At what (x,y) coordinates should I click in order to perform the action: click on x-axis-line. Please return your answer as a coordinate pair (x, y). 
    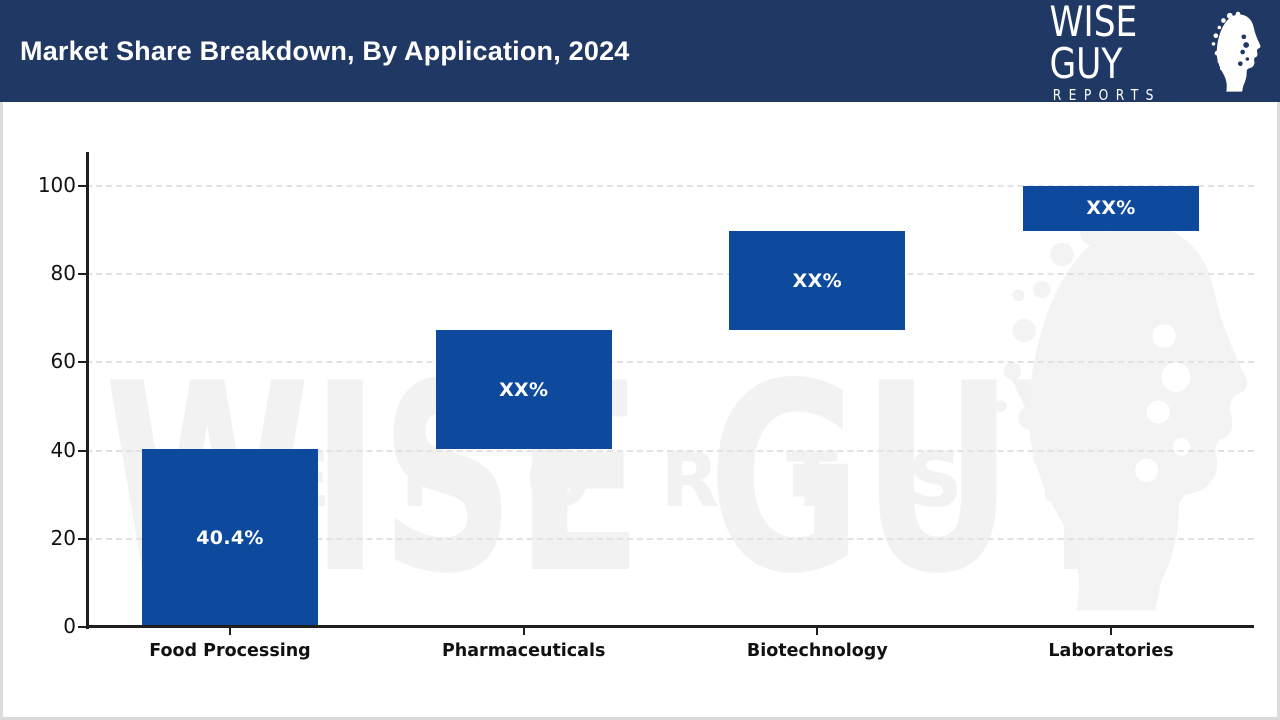
    Looking at the image, I should click on (670, 626).